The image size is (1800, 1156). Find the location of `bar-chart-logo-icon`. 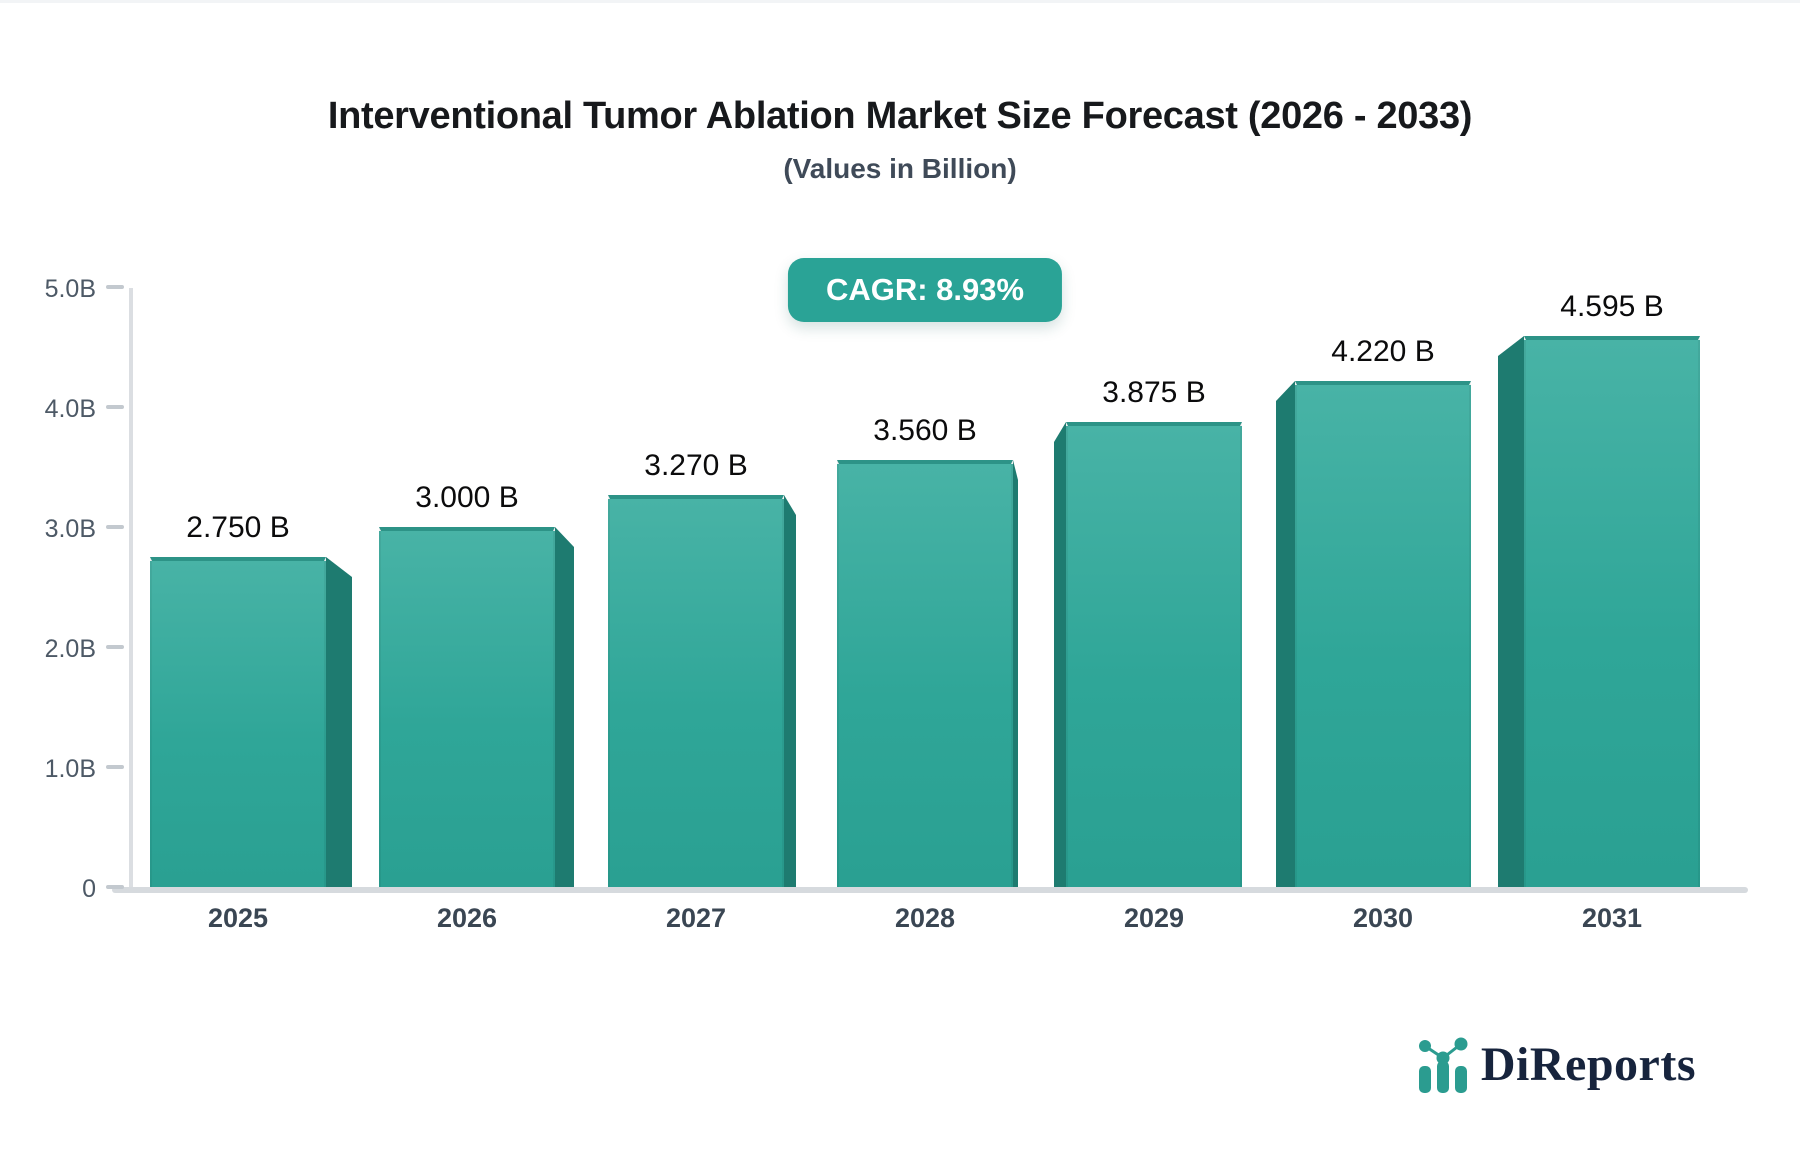

bar-chart-logo-icon is located at coordinates (1443, 1065).